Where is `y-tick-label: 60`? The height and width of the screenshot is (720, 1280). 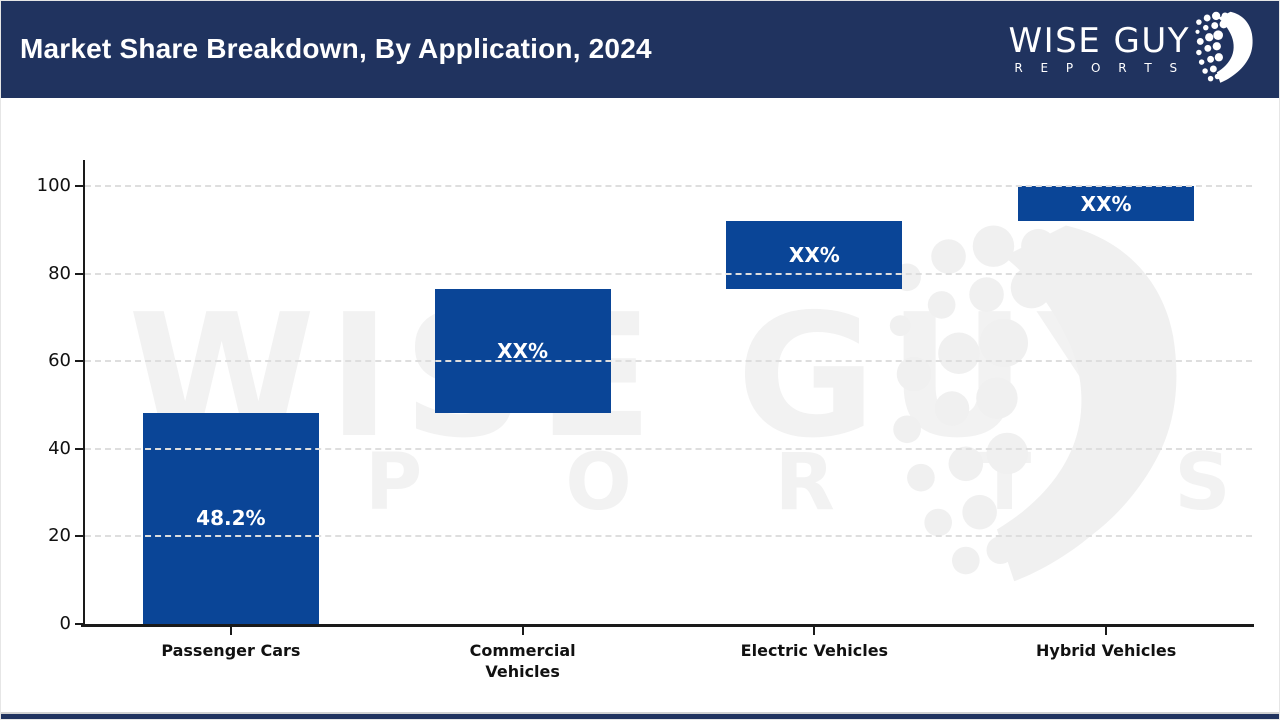
y-tick-label: 60 is located at coordinates (59, 361).